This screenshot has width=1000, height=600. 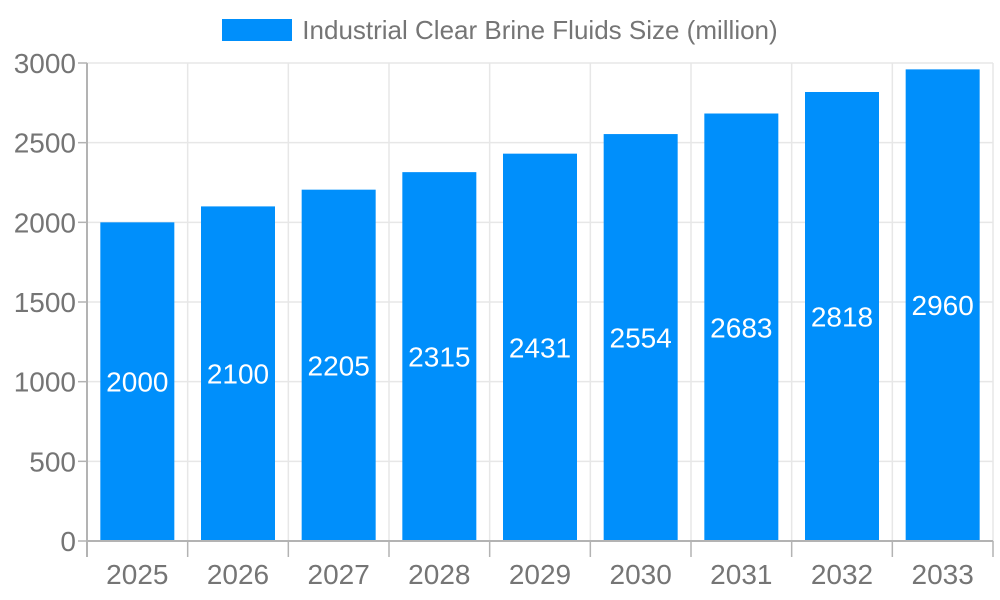 What do you see at coordinates (68, 541) in the screenshot?
I see `y-tick-label: 0` at bounding box center [68, 541].